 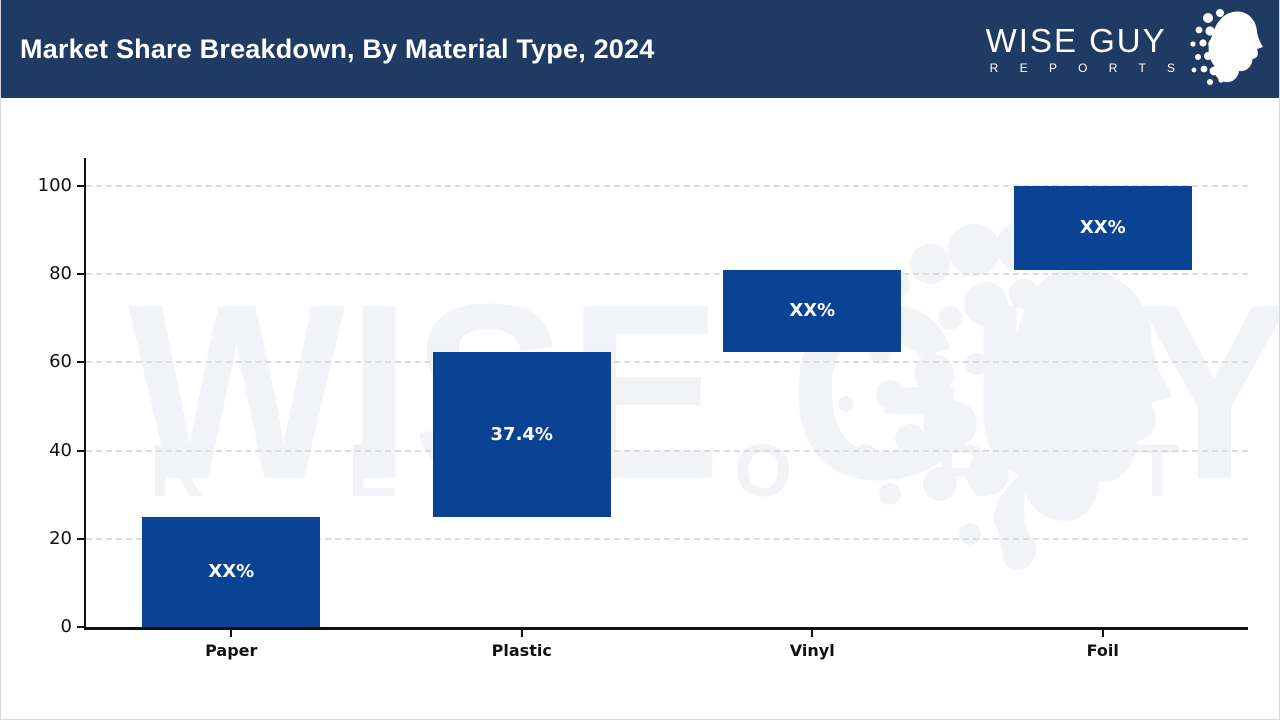 What do you see at coordinates (1102, 633) in the screenshot?
I see `x-tick-foil` at bounding box center [1102, 633].